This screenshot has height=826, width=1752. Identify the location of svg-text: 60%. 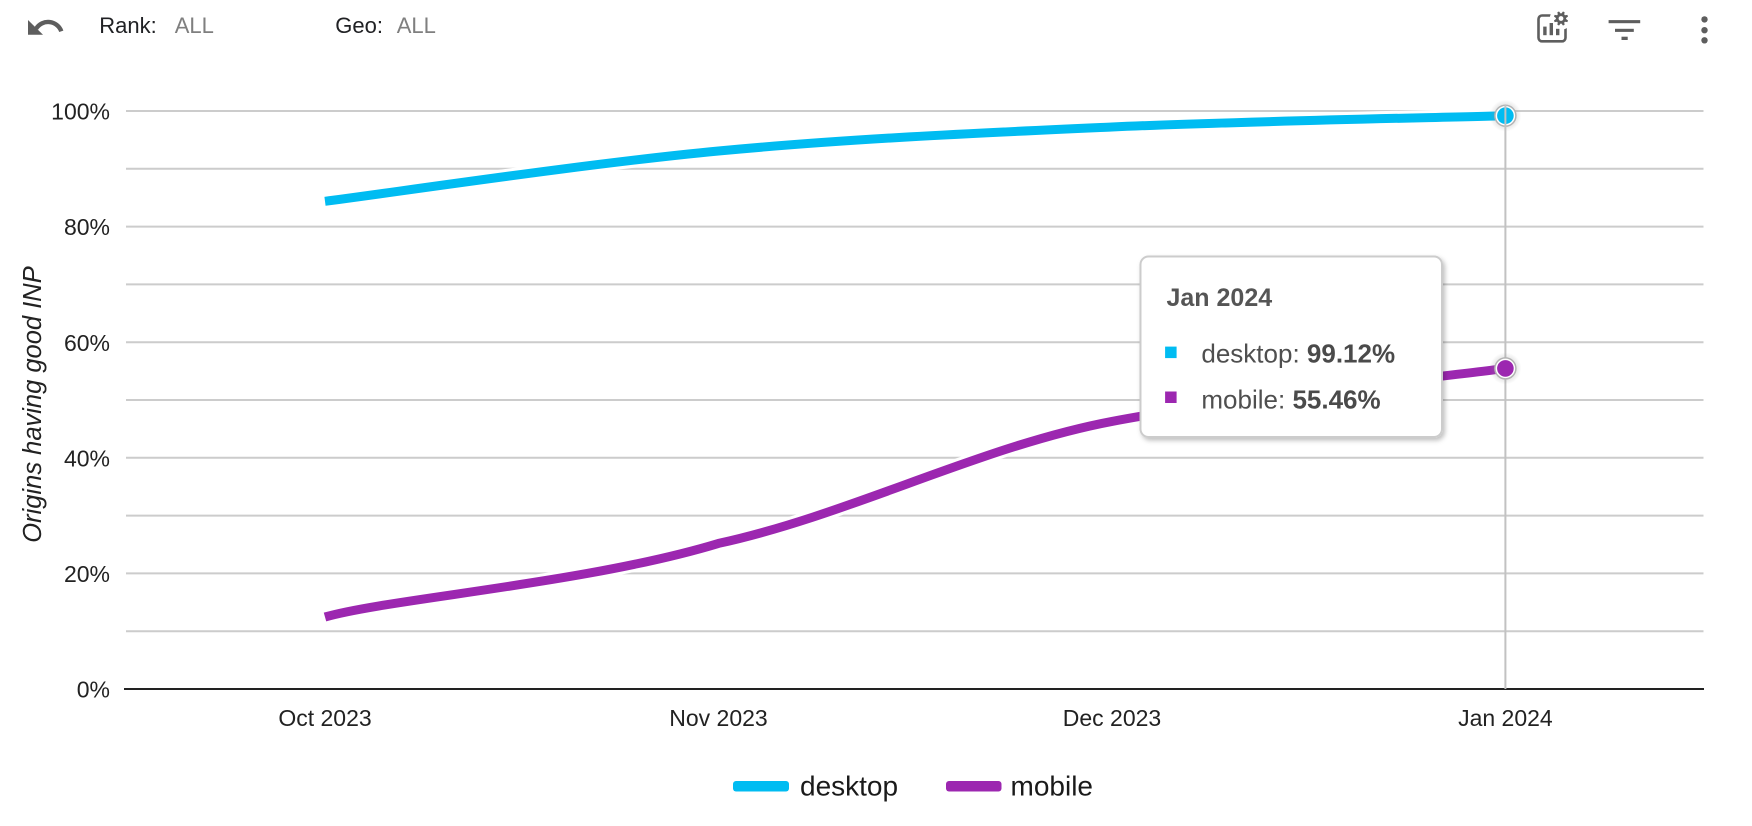
(87, 343).